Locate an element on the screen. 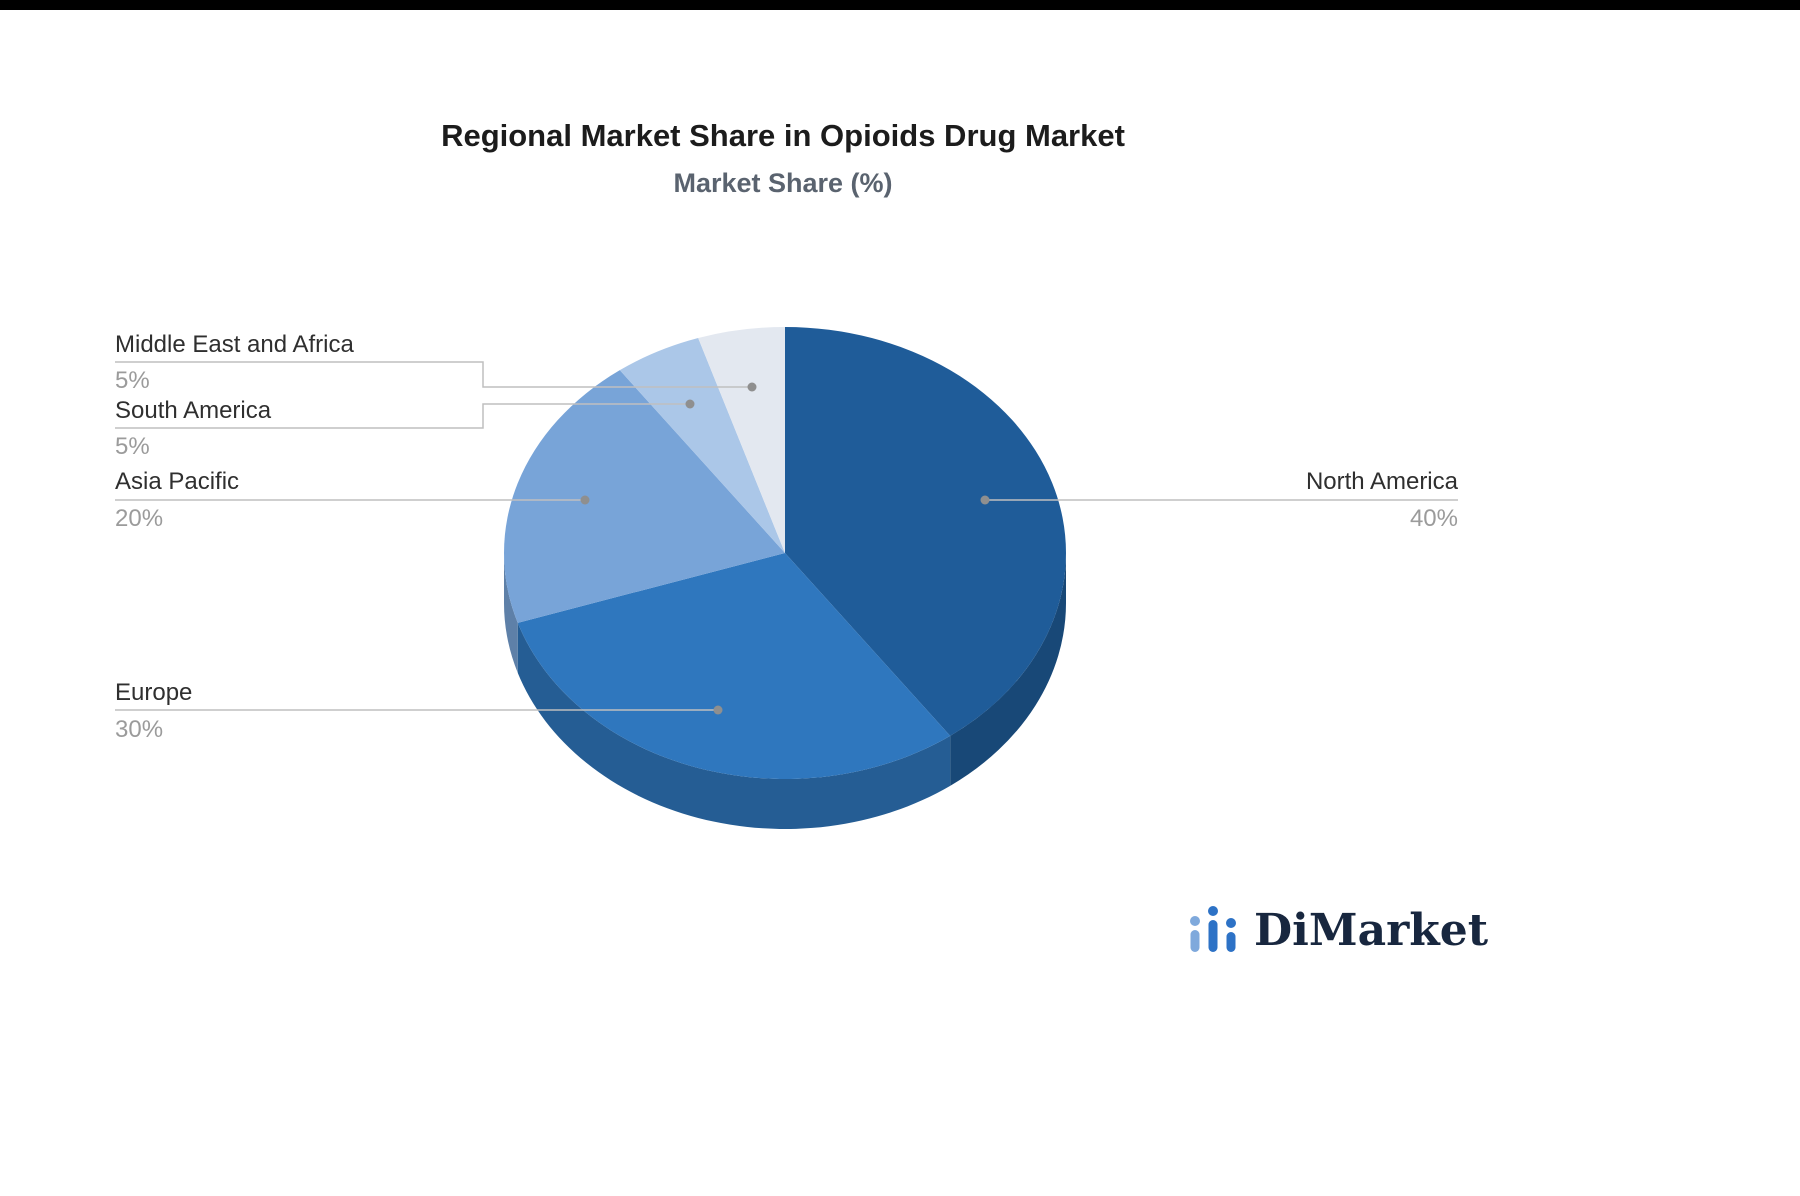 Image resolution: width=1800 pixels, height=1196 pixels. callout-label-asia-pacific: Asia Pacific is located at coordinates (177, 481).